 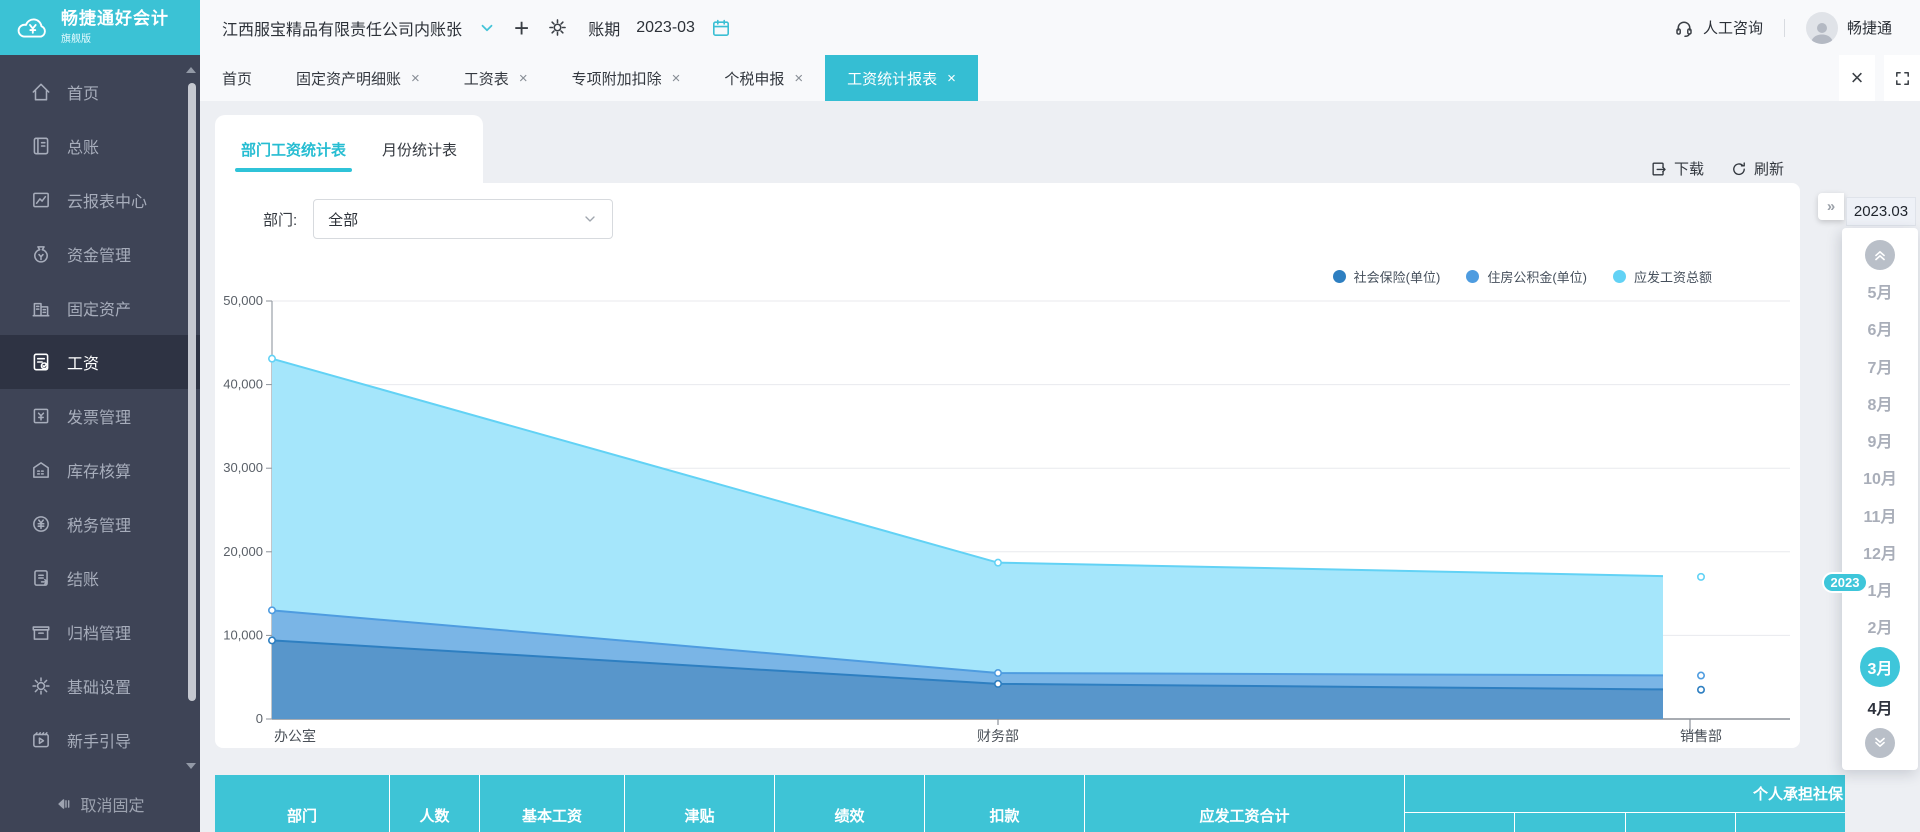 I want to click on month-item: 4月, so click(x=1880, y=709).